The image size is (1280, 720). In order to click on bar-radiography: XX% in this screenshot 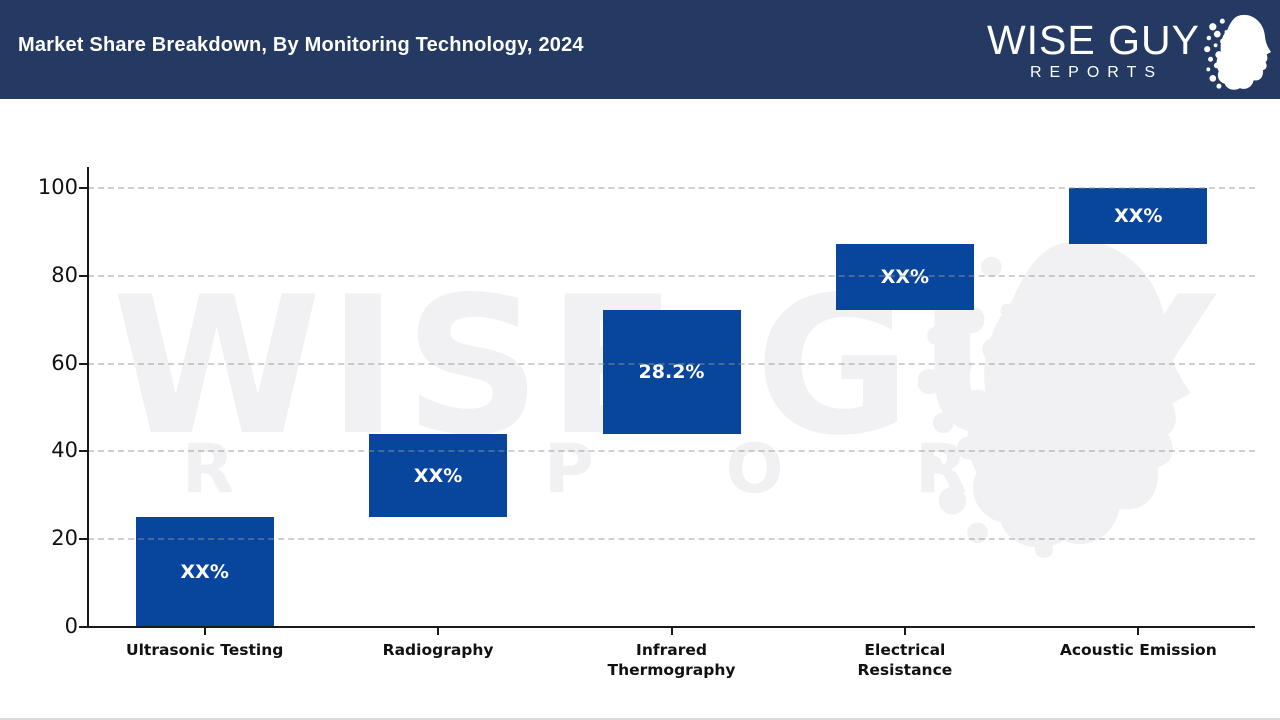, I will do `click(438, 475)`.